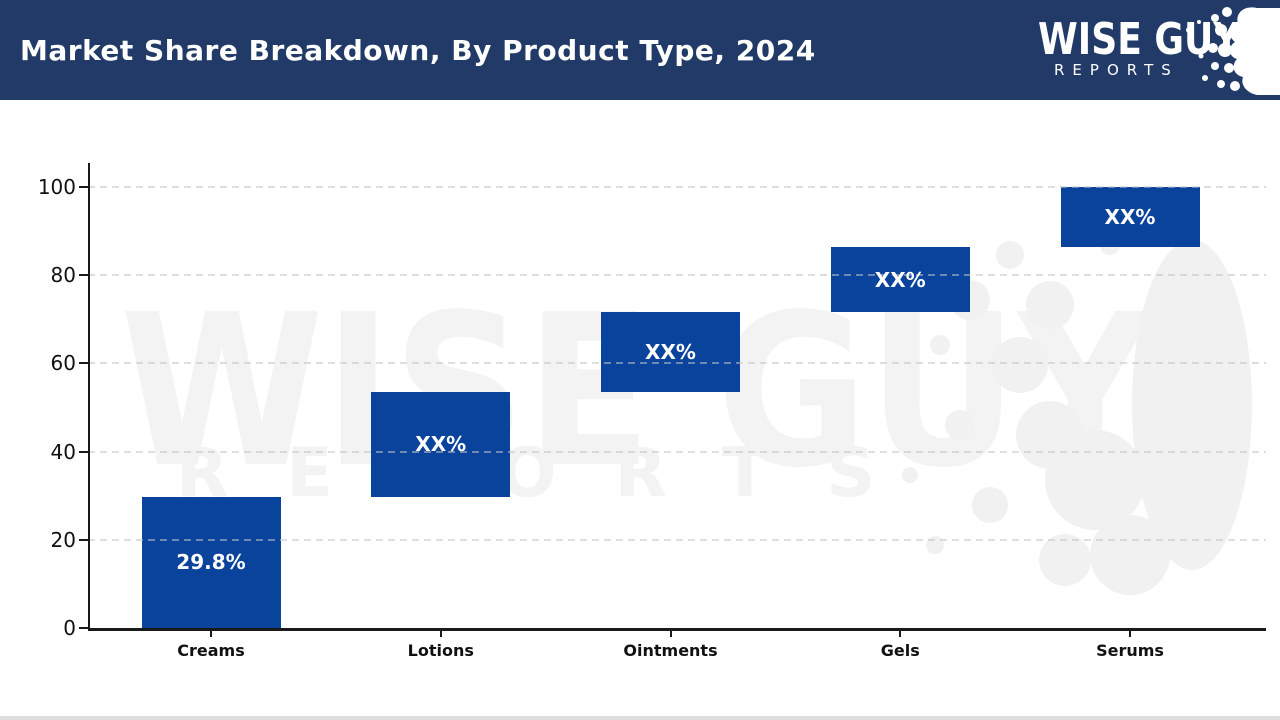 The image size is (1280, 720). I want to click on bar-creams, so click(211, 562).